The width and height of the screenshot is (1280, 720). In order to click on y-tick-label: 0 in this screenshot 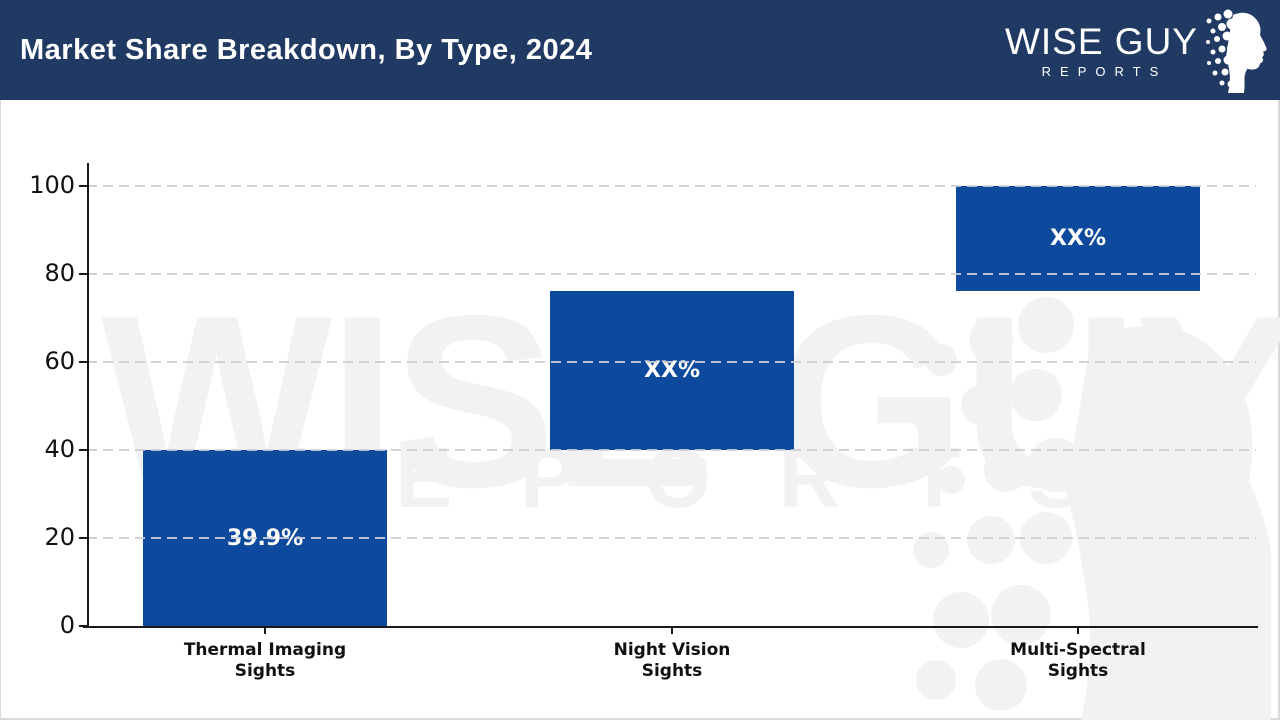, I will do `click(67, 625)`.